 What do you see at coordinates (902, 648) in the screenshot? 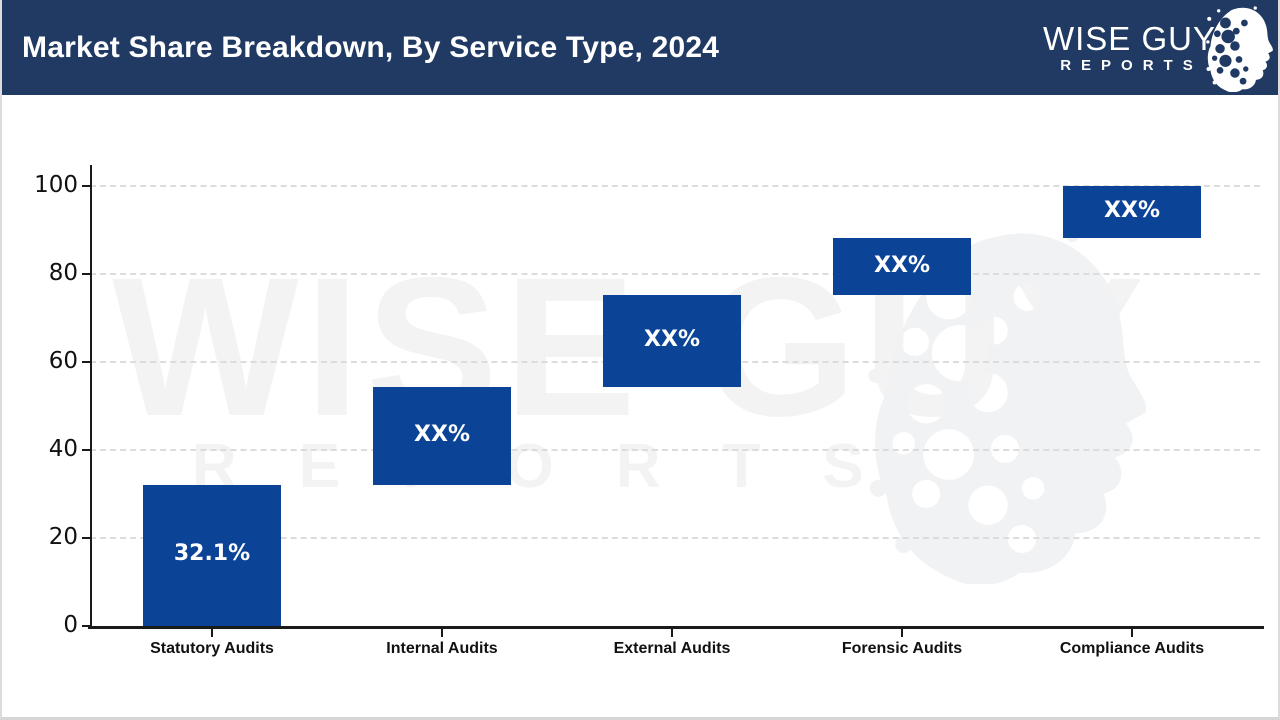
I see `x-axis-label: Forensic Audits` at bounding box center [902, 648].